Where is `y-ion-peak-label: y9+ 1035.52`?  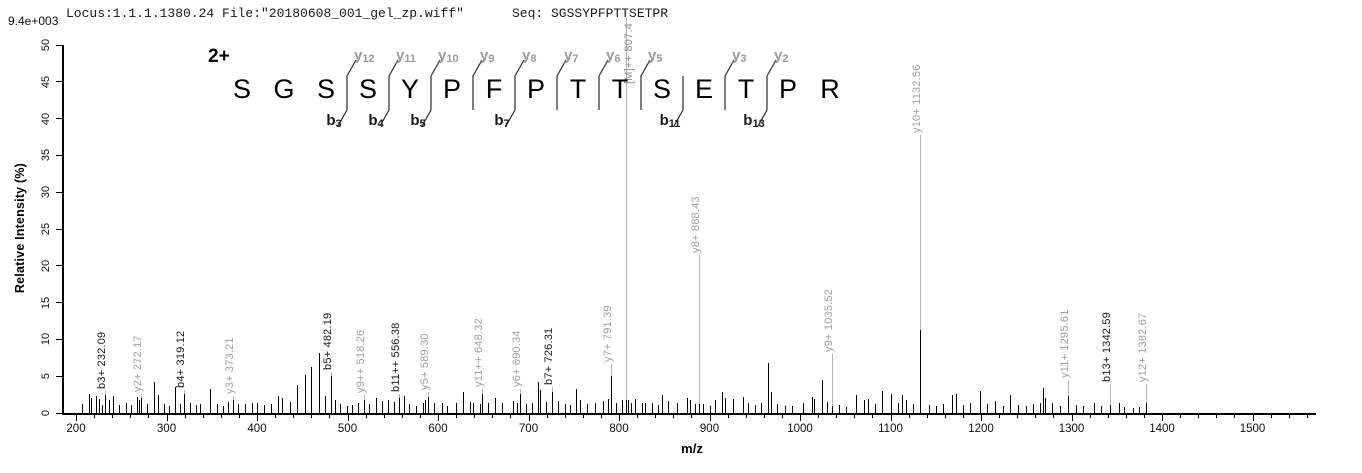
y-ion-peak-label: y9+ 1035.52 is located at coordinates (829, 321).